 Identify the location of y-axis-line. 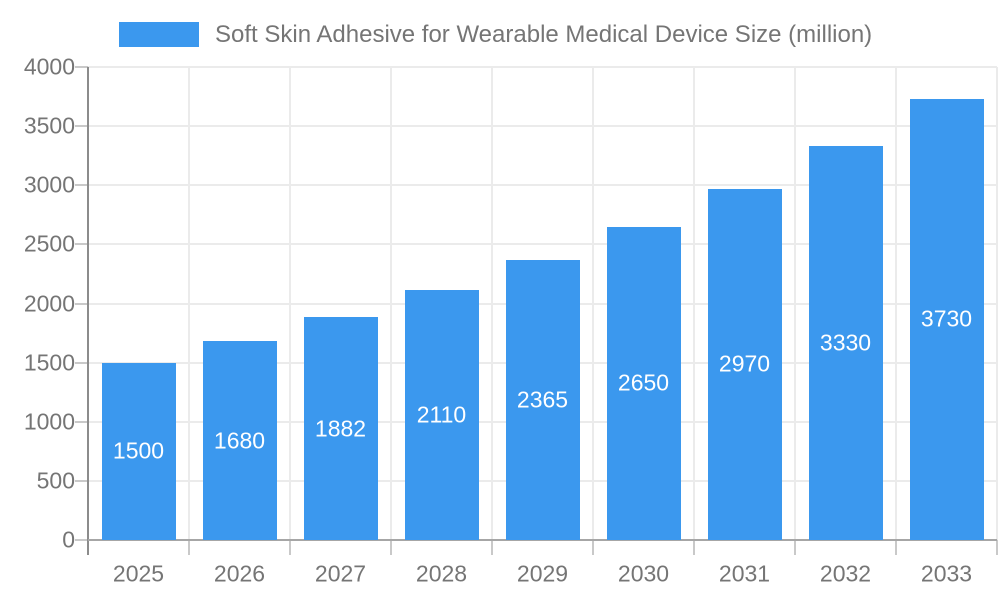
(88, 311).